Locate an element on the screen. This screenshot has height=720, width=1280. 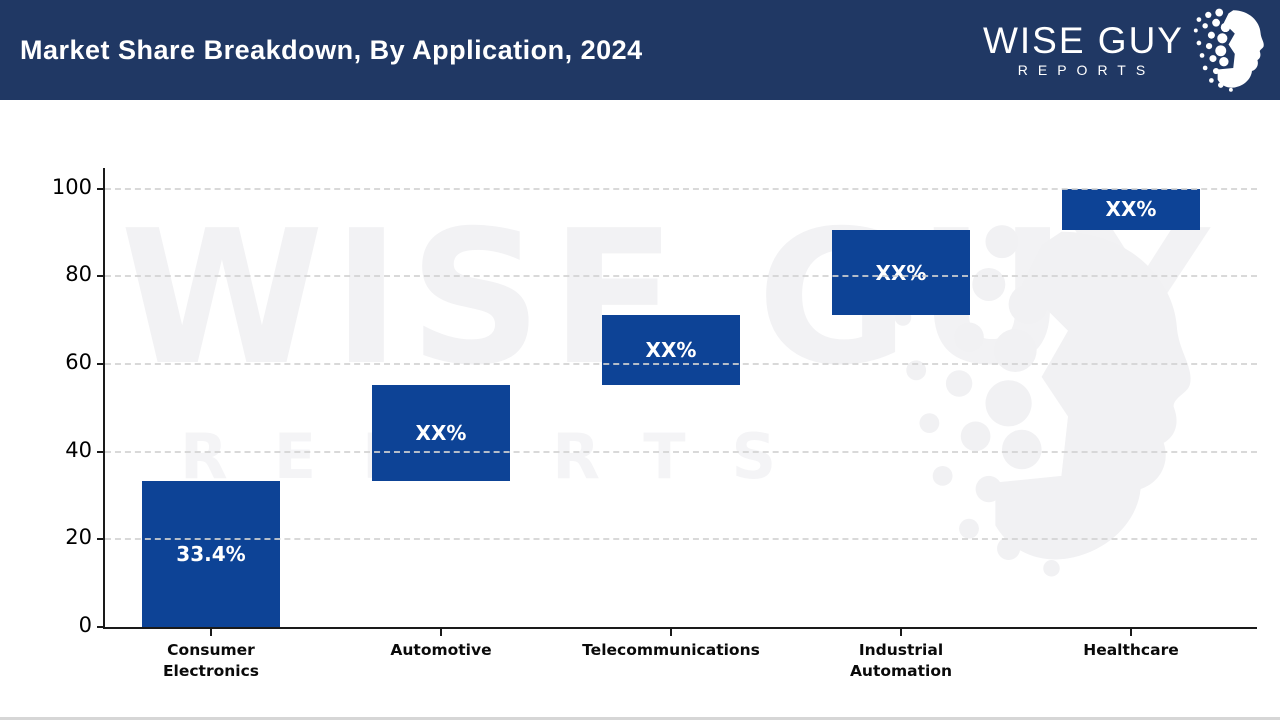
y-axis-tick-label: 60 is located at coordinates (78, 362).